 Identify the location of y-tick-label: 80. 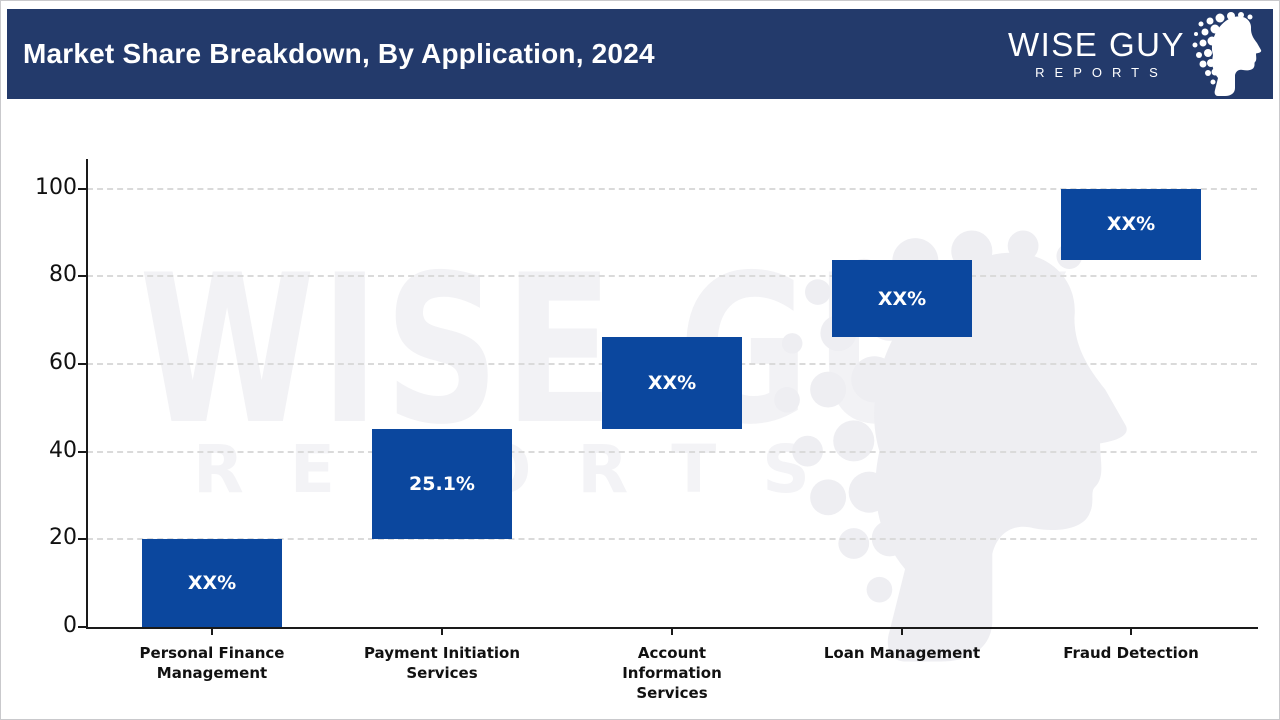
(63, 275).